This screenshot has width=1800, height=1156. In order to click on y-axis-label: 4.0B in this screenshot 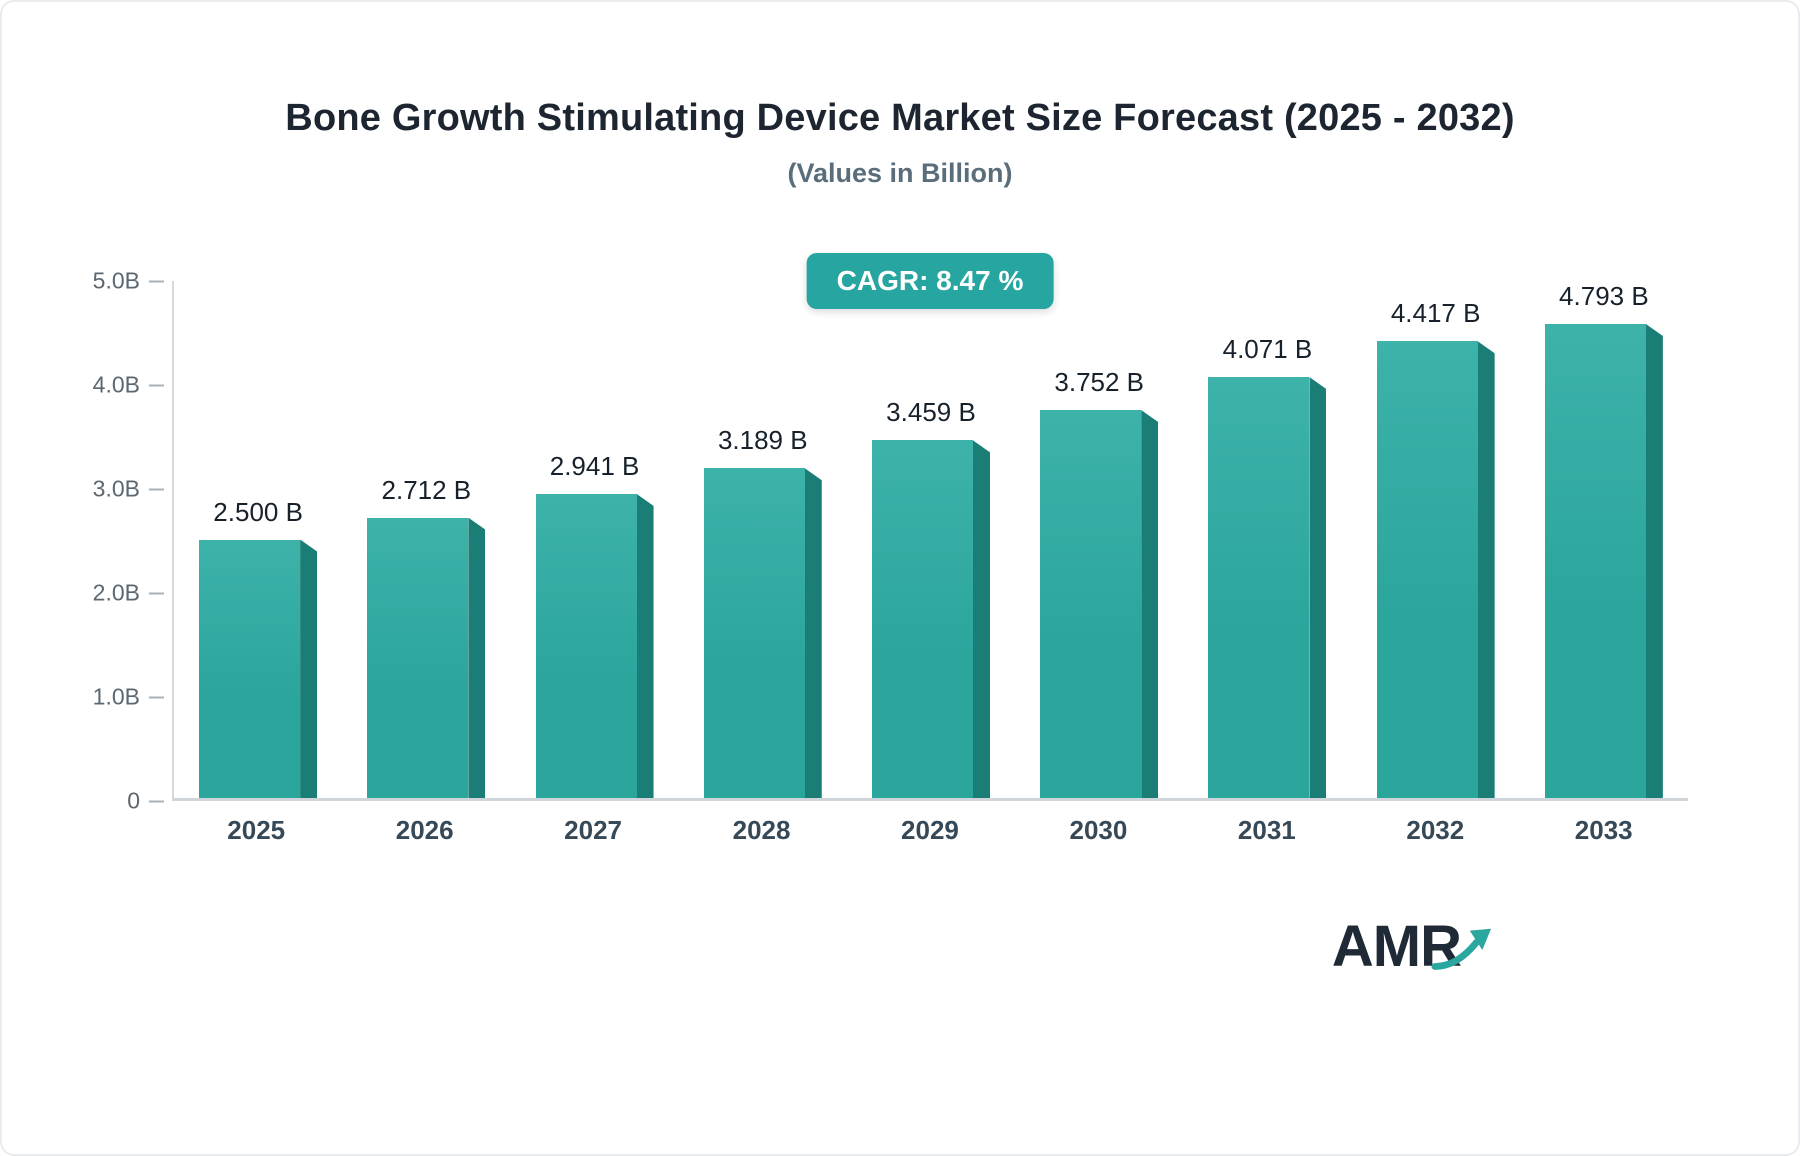, I will do `click(116, 384)`.